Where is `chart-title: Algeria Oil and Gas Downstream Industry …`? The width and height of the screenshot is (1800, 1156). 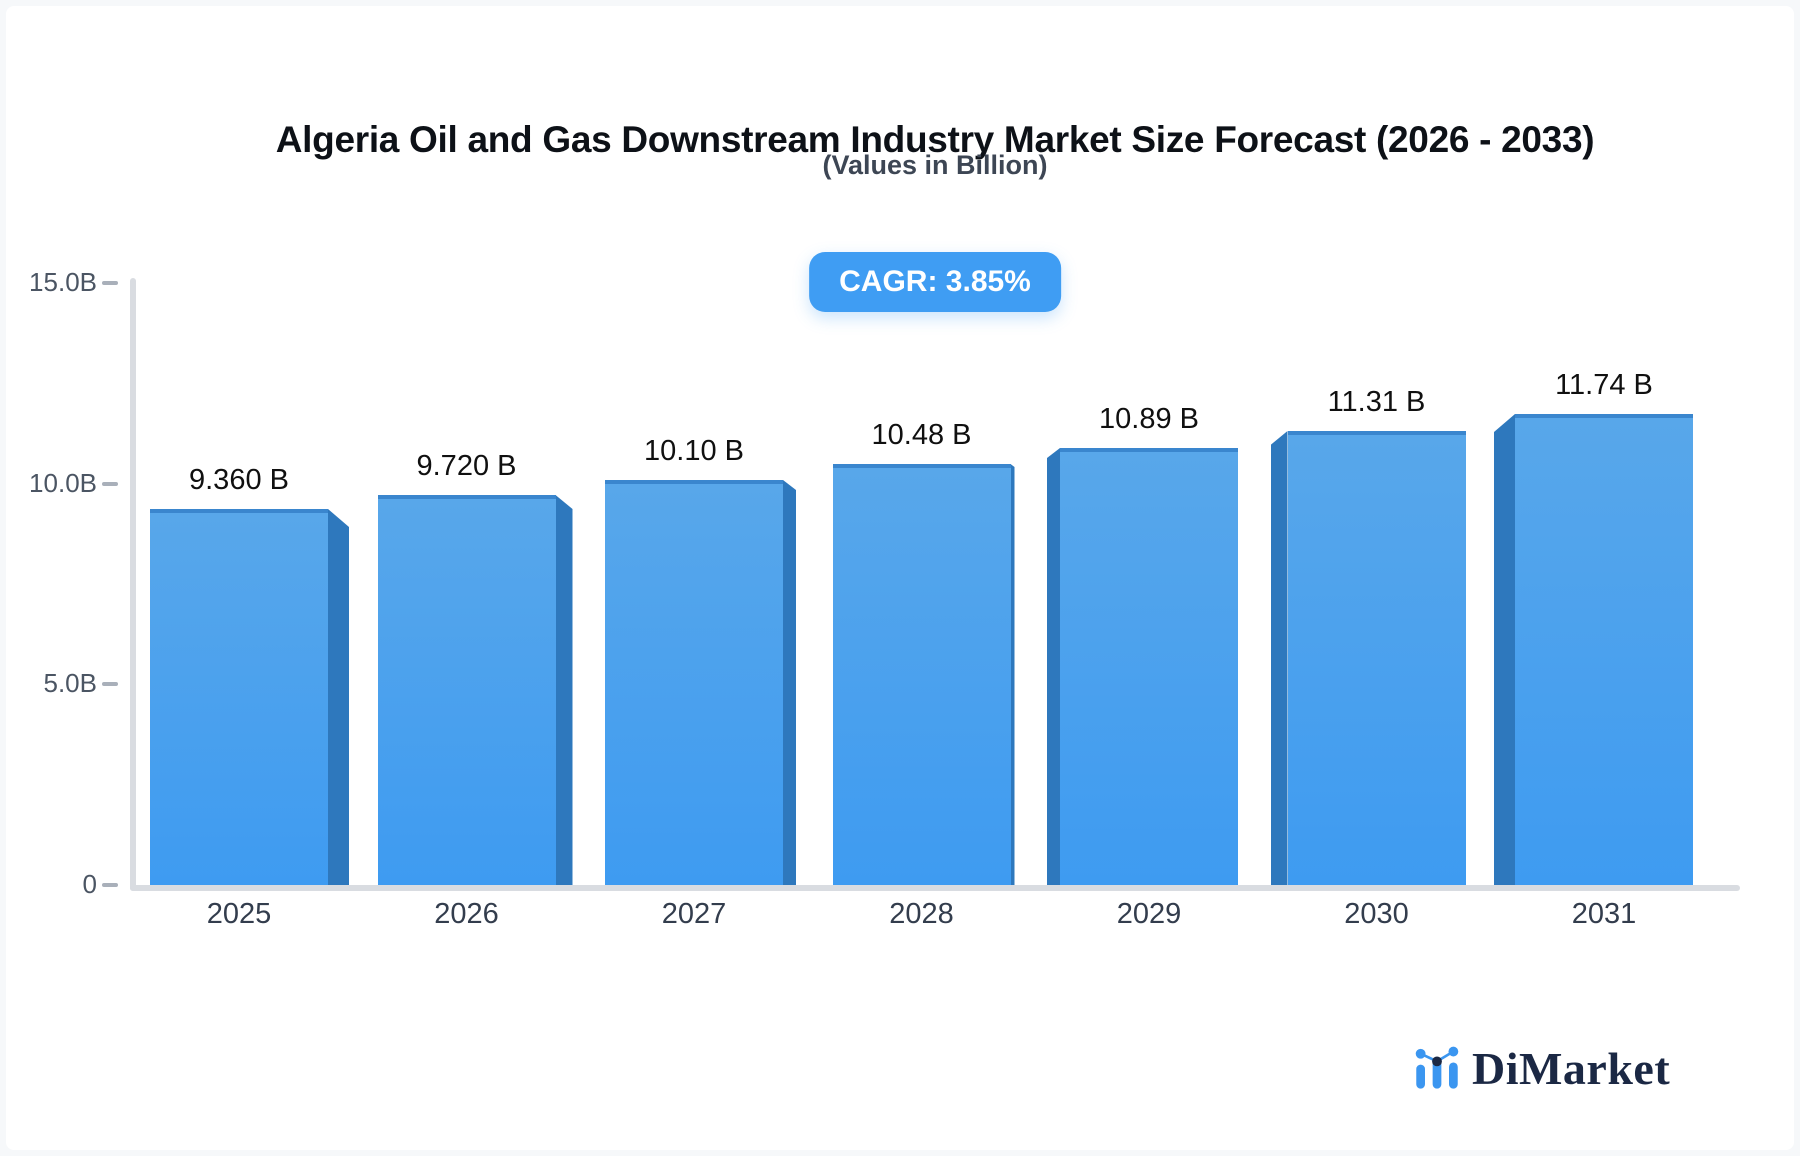 chart-title: Algeria Oil and Gas Downstream Industry … is located at coordinates (935, 139).